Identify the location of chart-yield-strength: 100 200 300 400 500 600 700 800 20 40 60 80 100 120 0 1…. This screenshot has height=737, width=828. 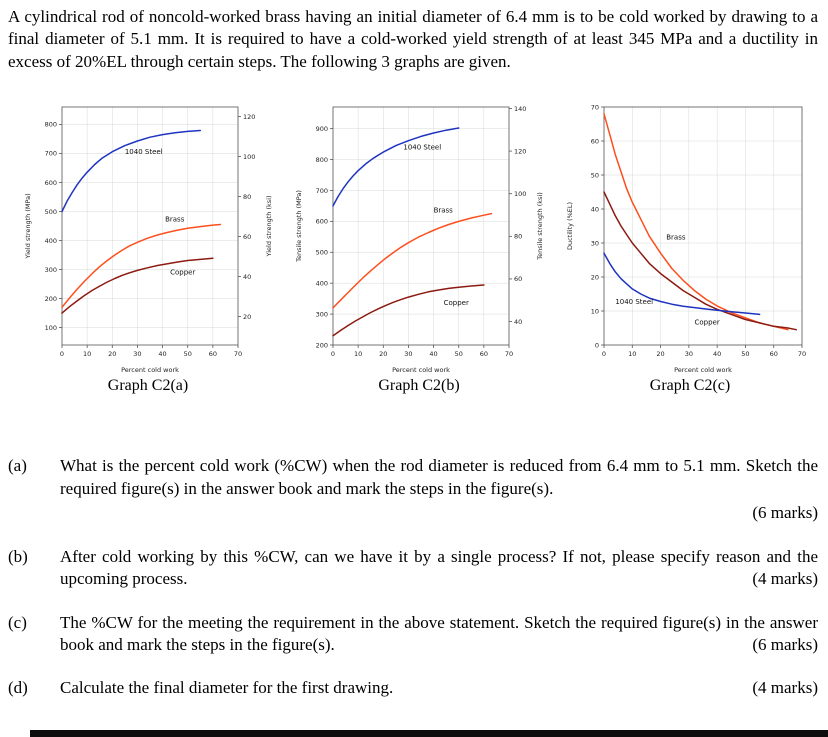
(148, 246).